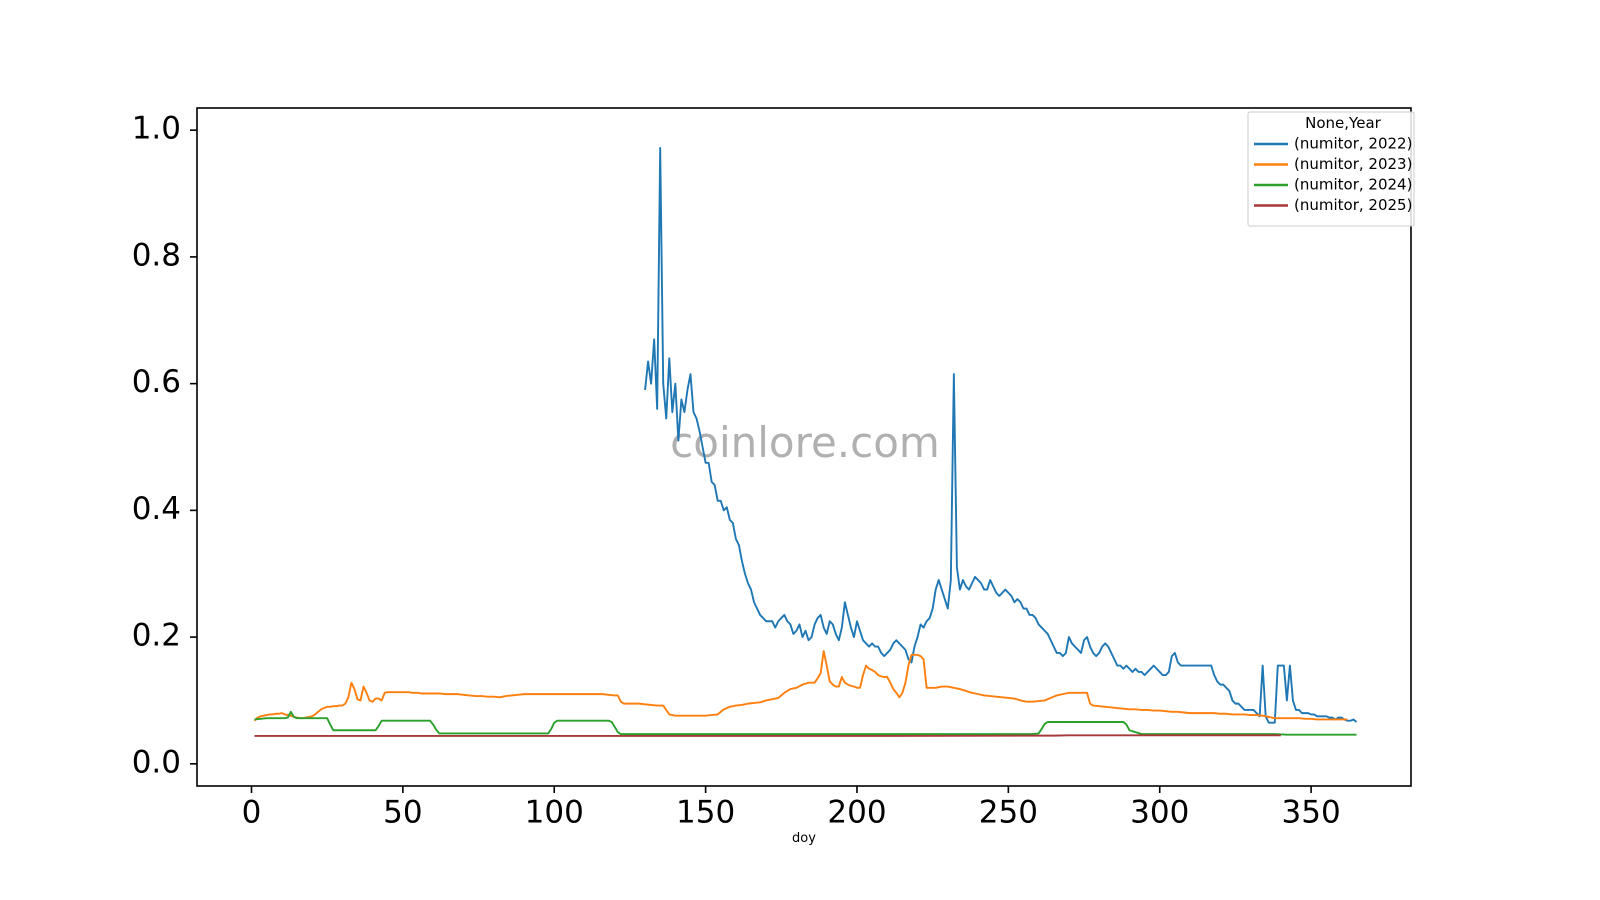 The image size is (1600, 900). Describe the element at coordinates (791, 808) in the screenshot. I see `x-axis-ticks: 0 50 100 150 200 250 300 350` at that location.